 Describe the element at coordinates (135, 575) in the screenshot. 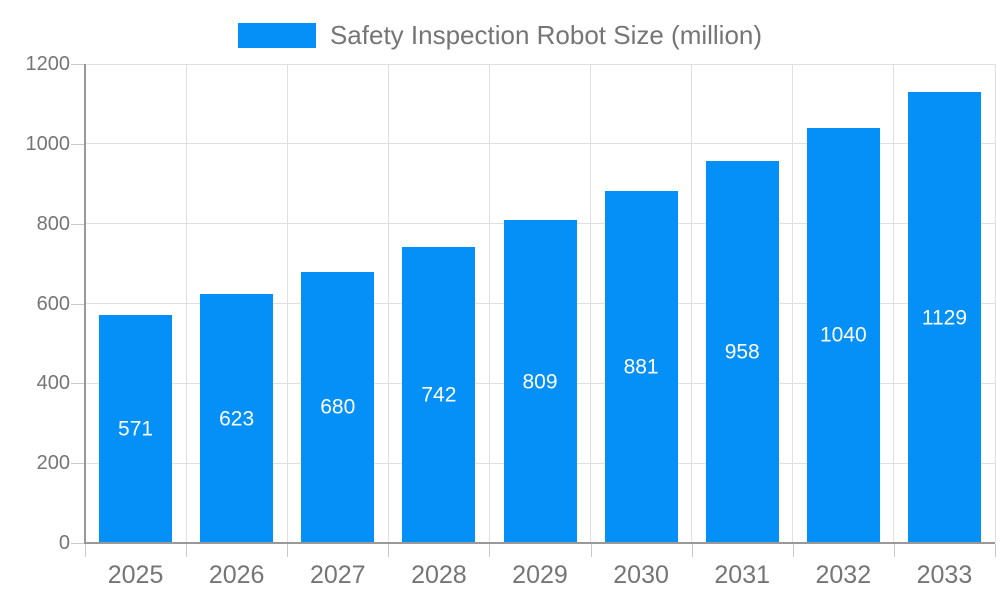

I see `x-axis-label: 2025` at that location.